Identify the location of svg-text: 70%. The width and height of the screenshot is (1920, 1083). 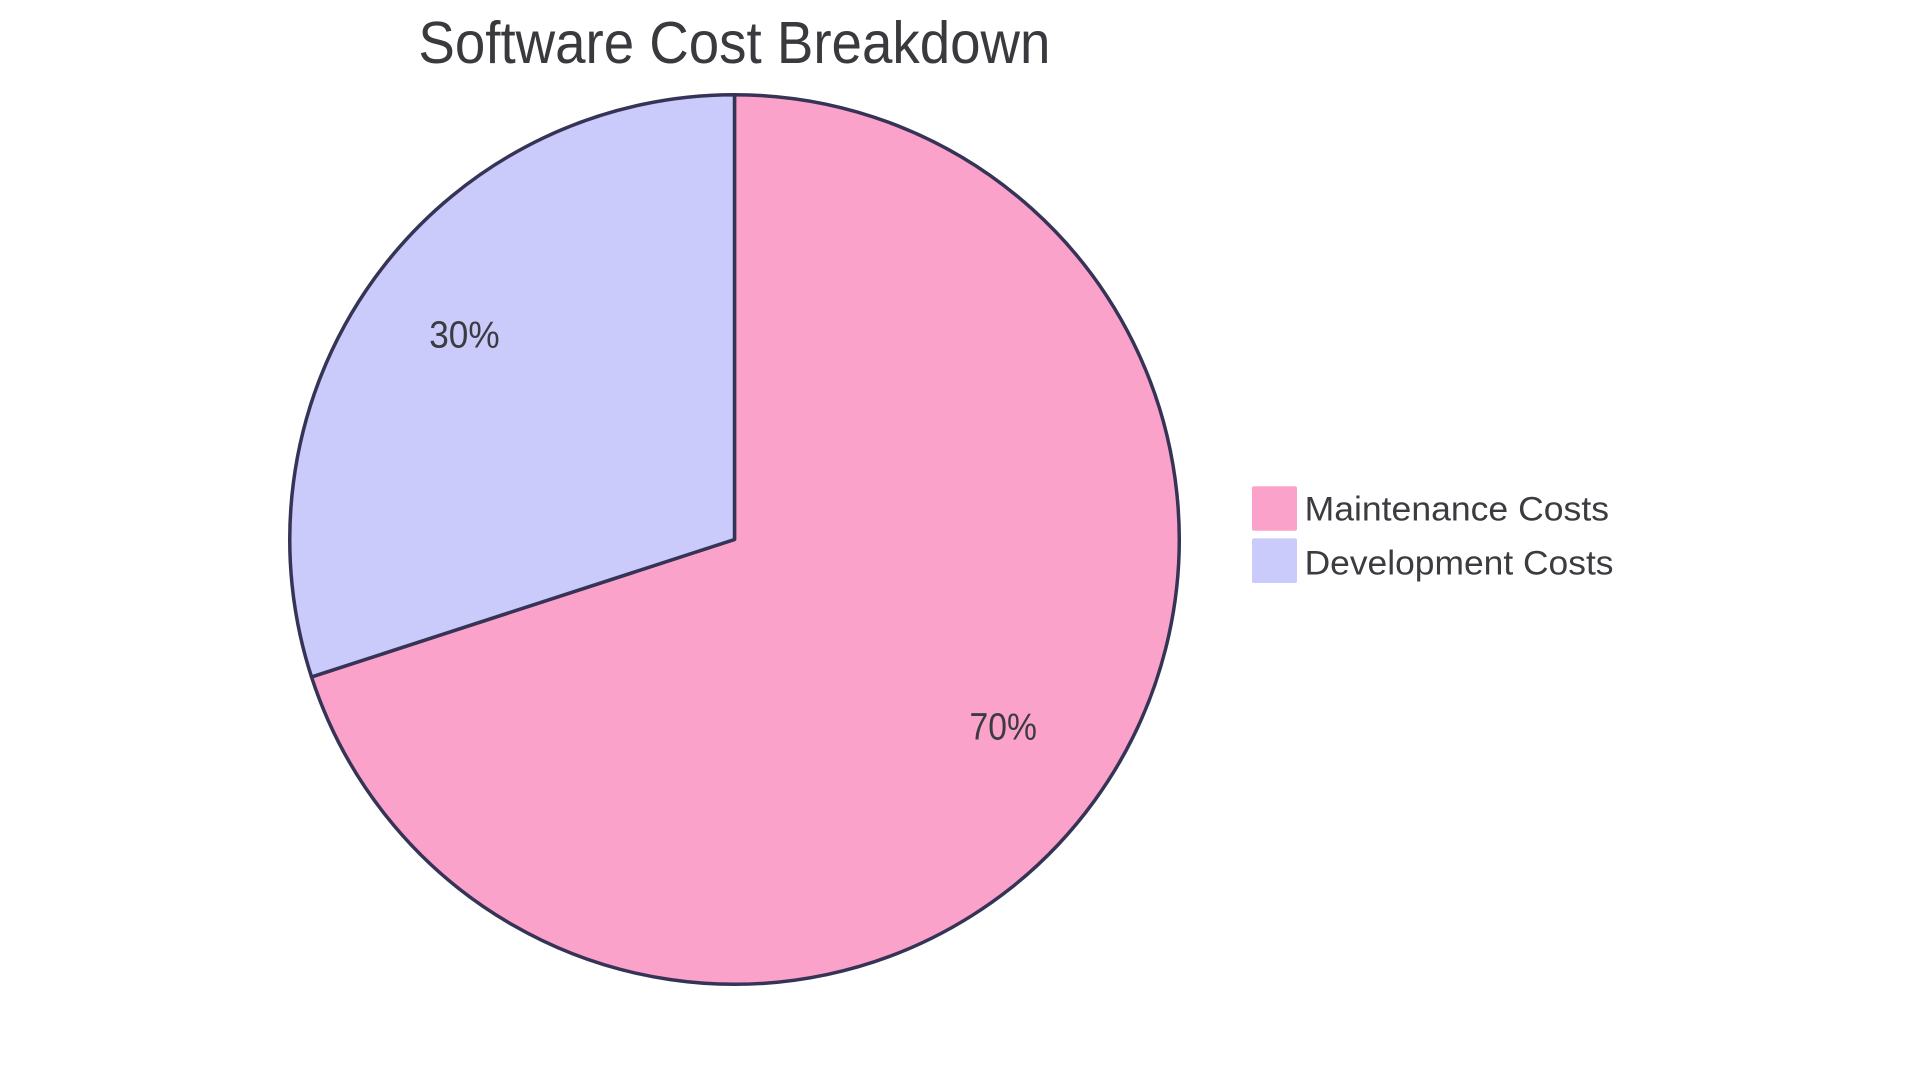
(1003, 726).